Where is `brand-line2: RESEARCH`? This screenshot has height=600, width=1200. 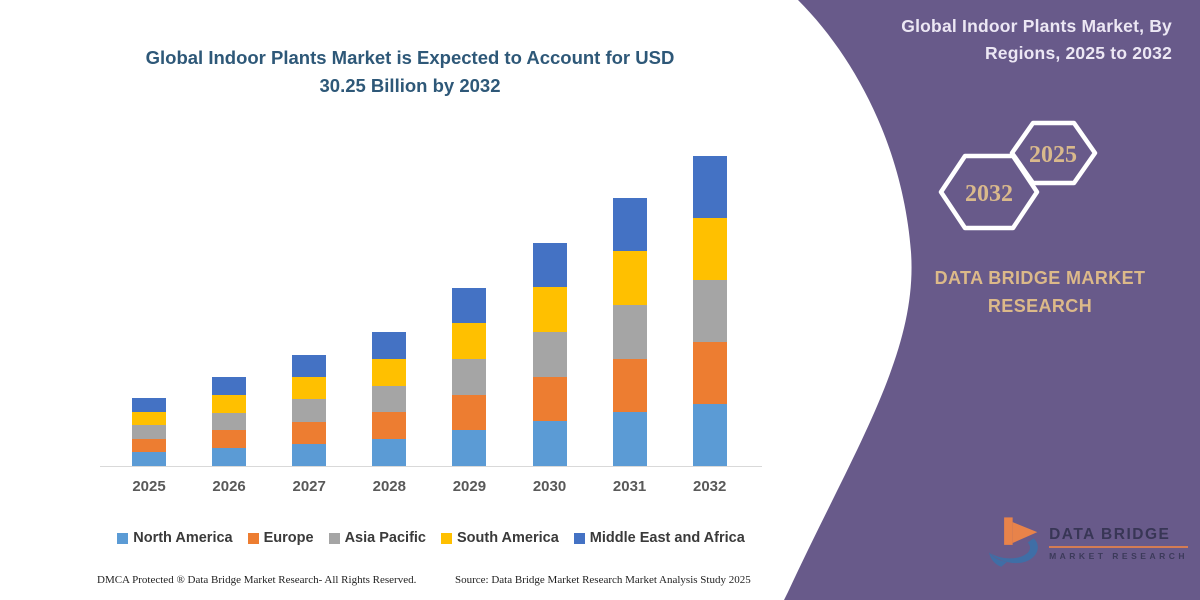 brand-line2: RESEARCH is located at coordinates (1040, 305).